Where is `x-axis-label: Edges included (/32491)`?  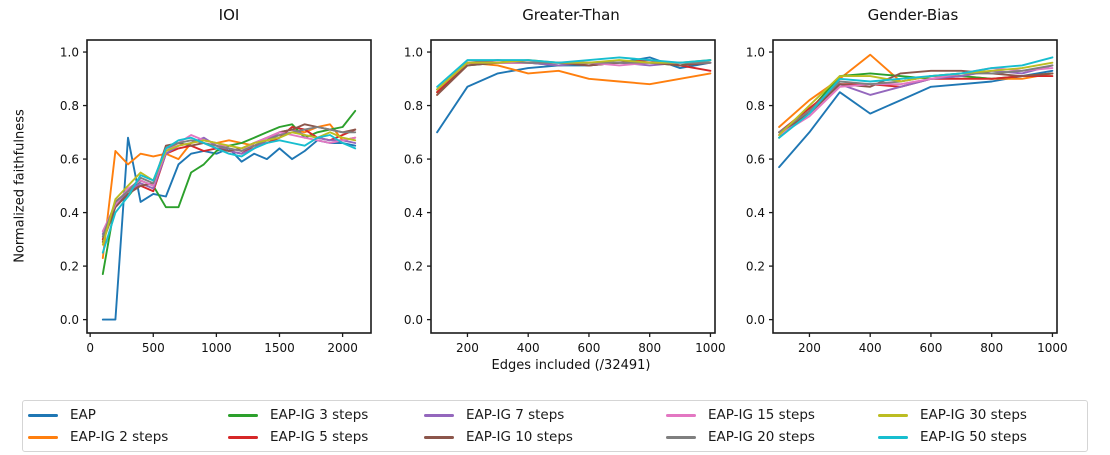 x-axis-label: Edges included (/32491) is located at coordinates (571, 365).